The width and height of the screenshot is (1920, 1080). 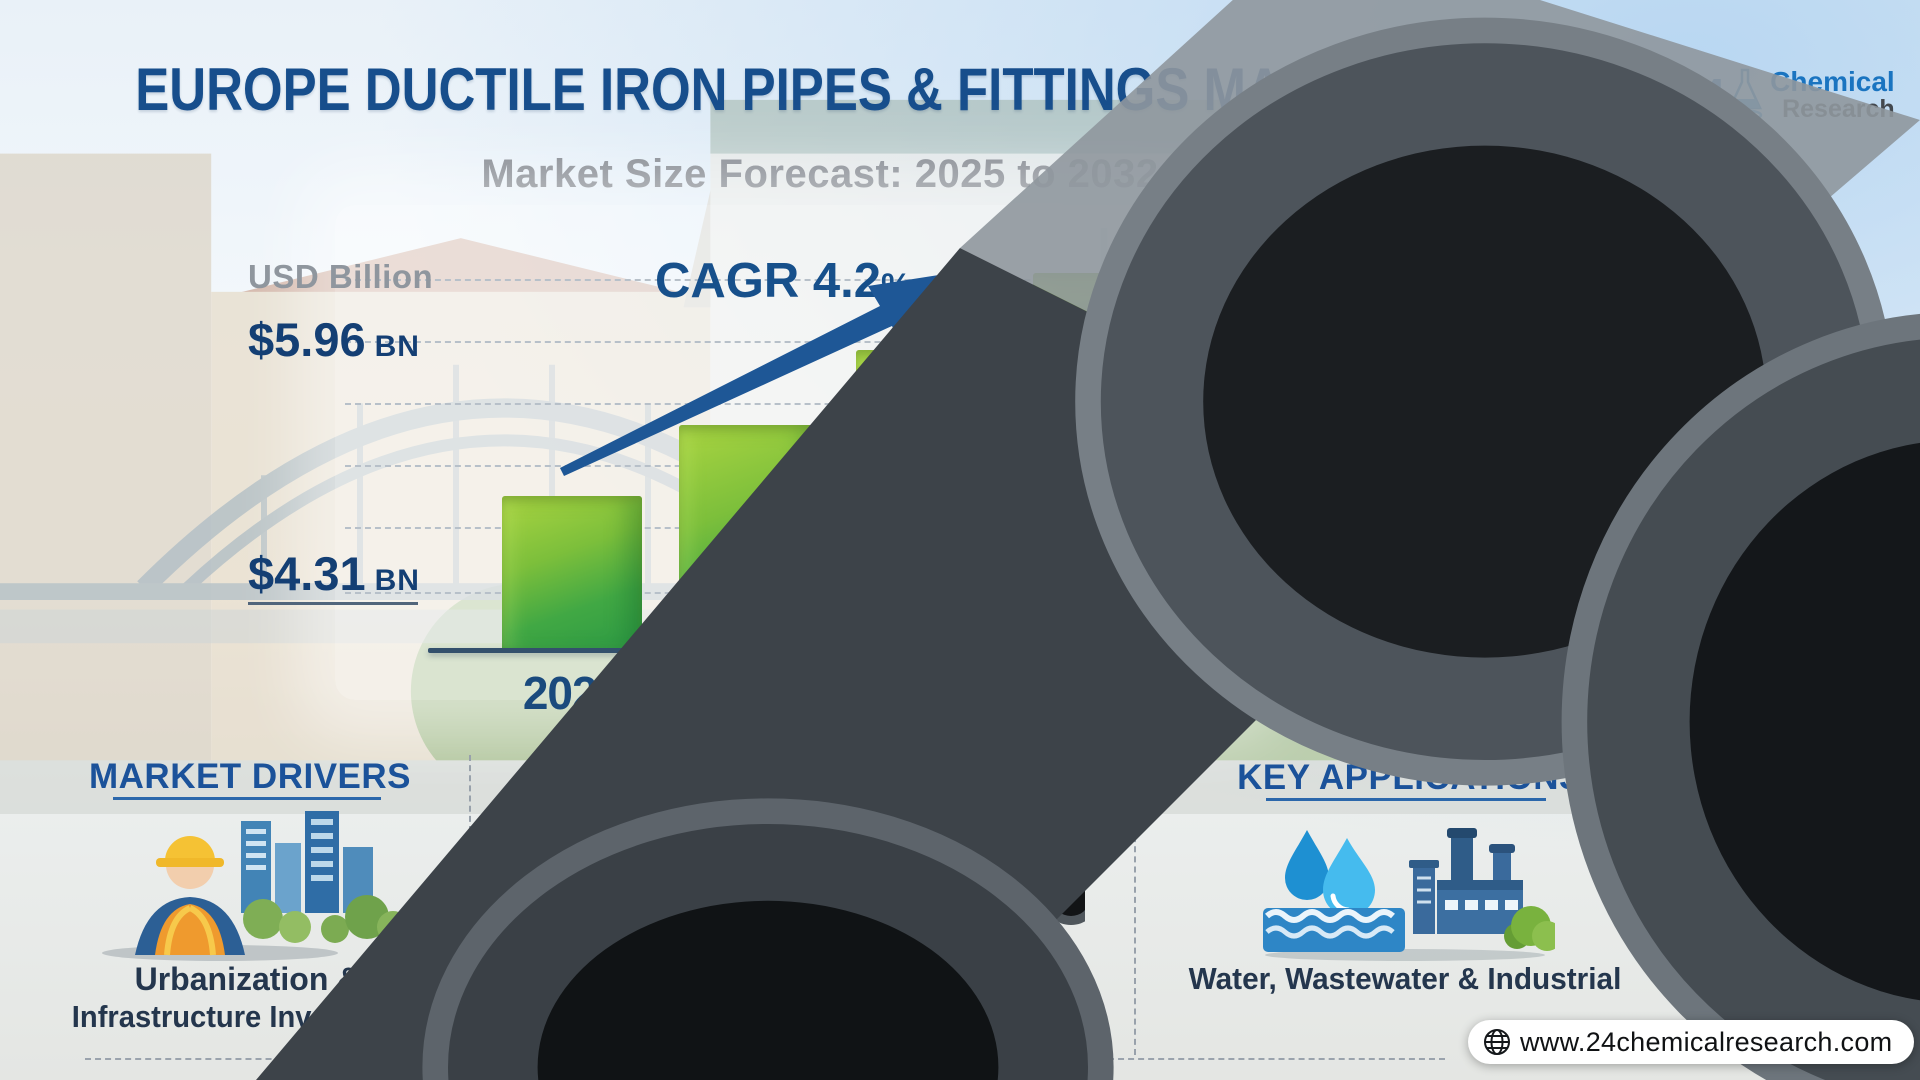 What do you see at coordinates (572, 574) in the screenshot?
I see `bar-2025` at bounding box center [572, 574].